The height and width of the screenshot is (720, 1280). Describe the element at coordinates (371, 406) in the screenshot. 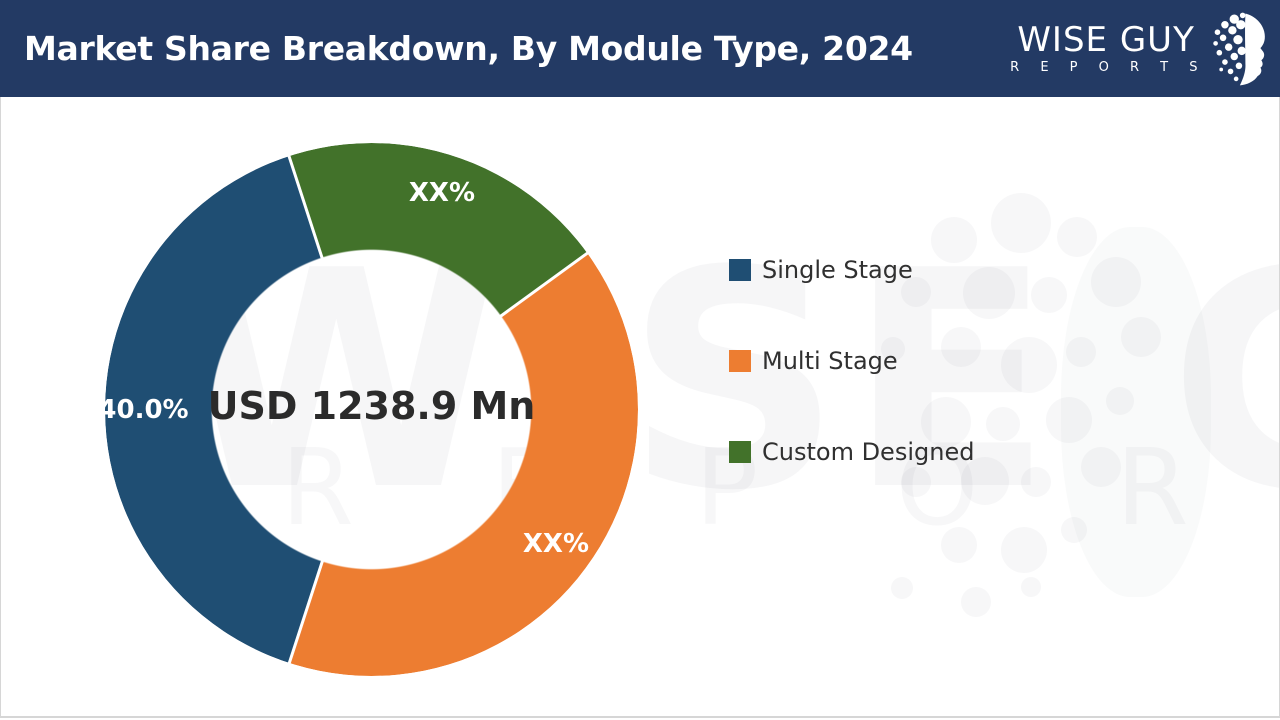

I see `donut-center-value: USD 1238.9 Mn` at that location.